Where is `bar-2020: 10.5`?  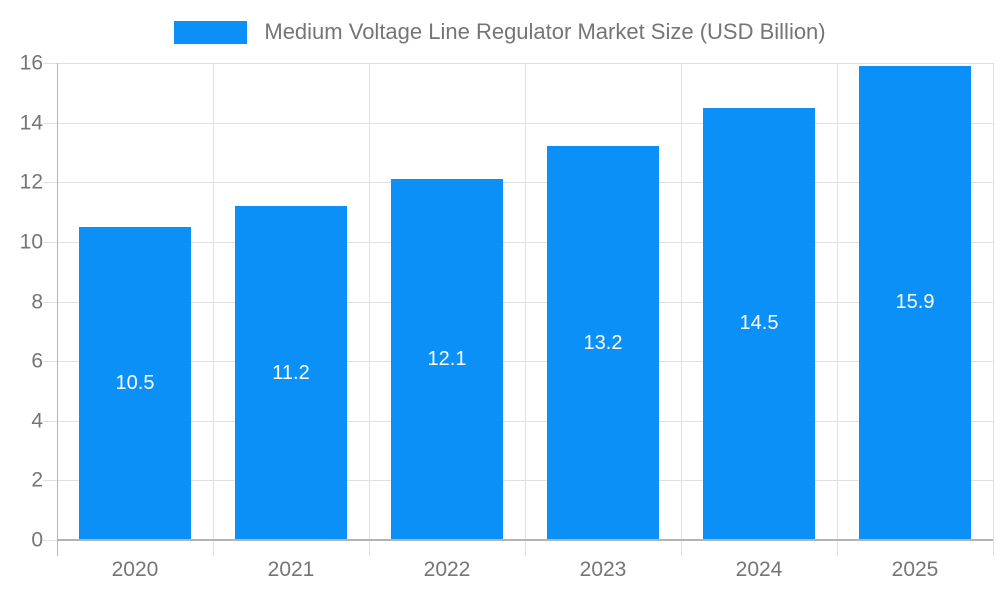 bar-2020: 10.5 is located at coordinates (135, 383).